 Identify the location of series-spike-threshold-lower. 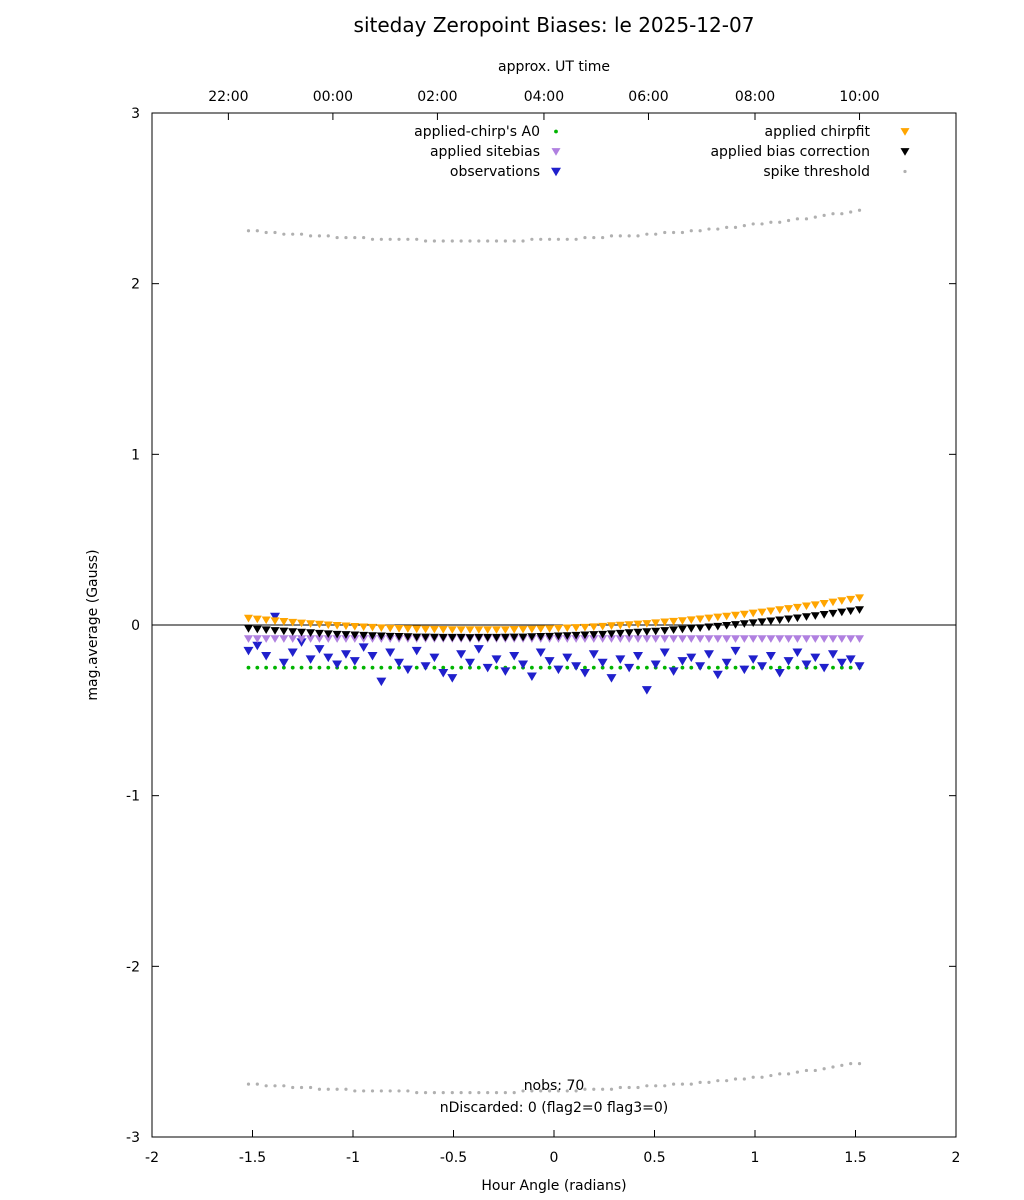
(554, 1078).